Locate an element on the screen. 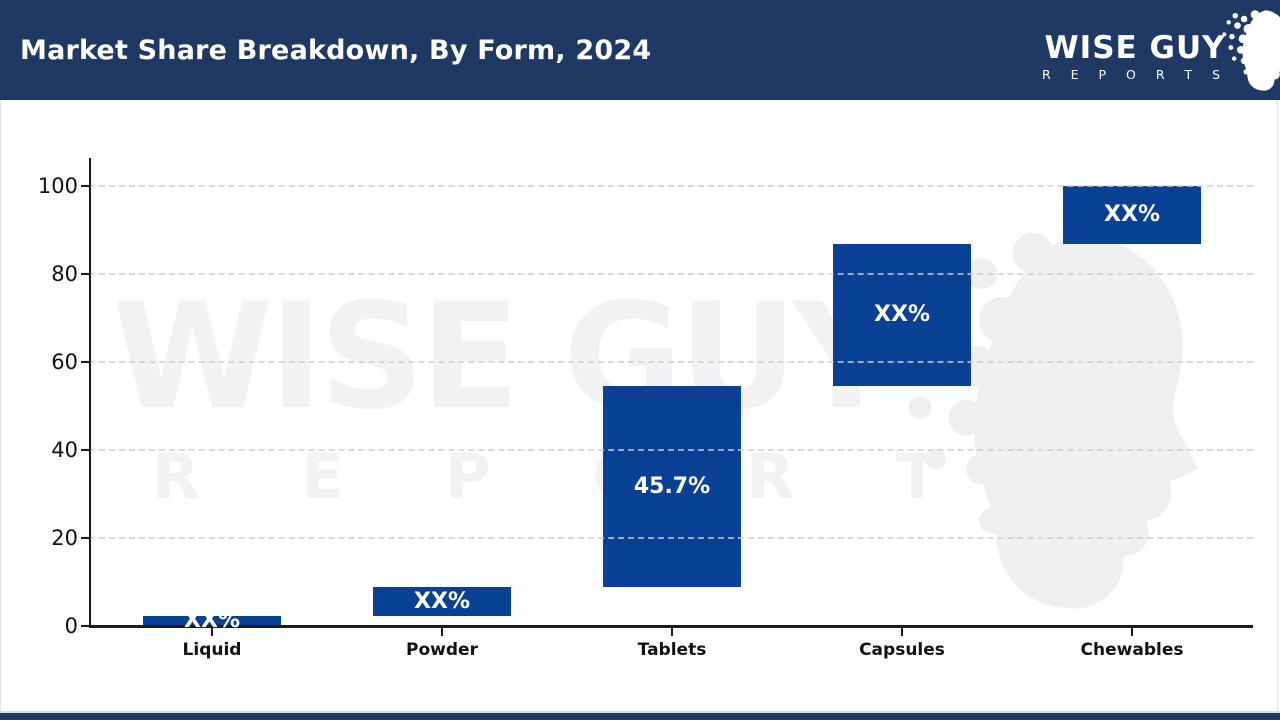 The height and width of the screenshot is (720, 1280). brand-logo-wordmark: WISE GUY is located at coordinates (1135, 47).